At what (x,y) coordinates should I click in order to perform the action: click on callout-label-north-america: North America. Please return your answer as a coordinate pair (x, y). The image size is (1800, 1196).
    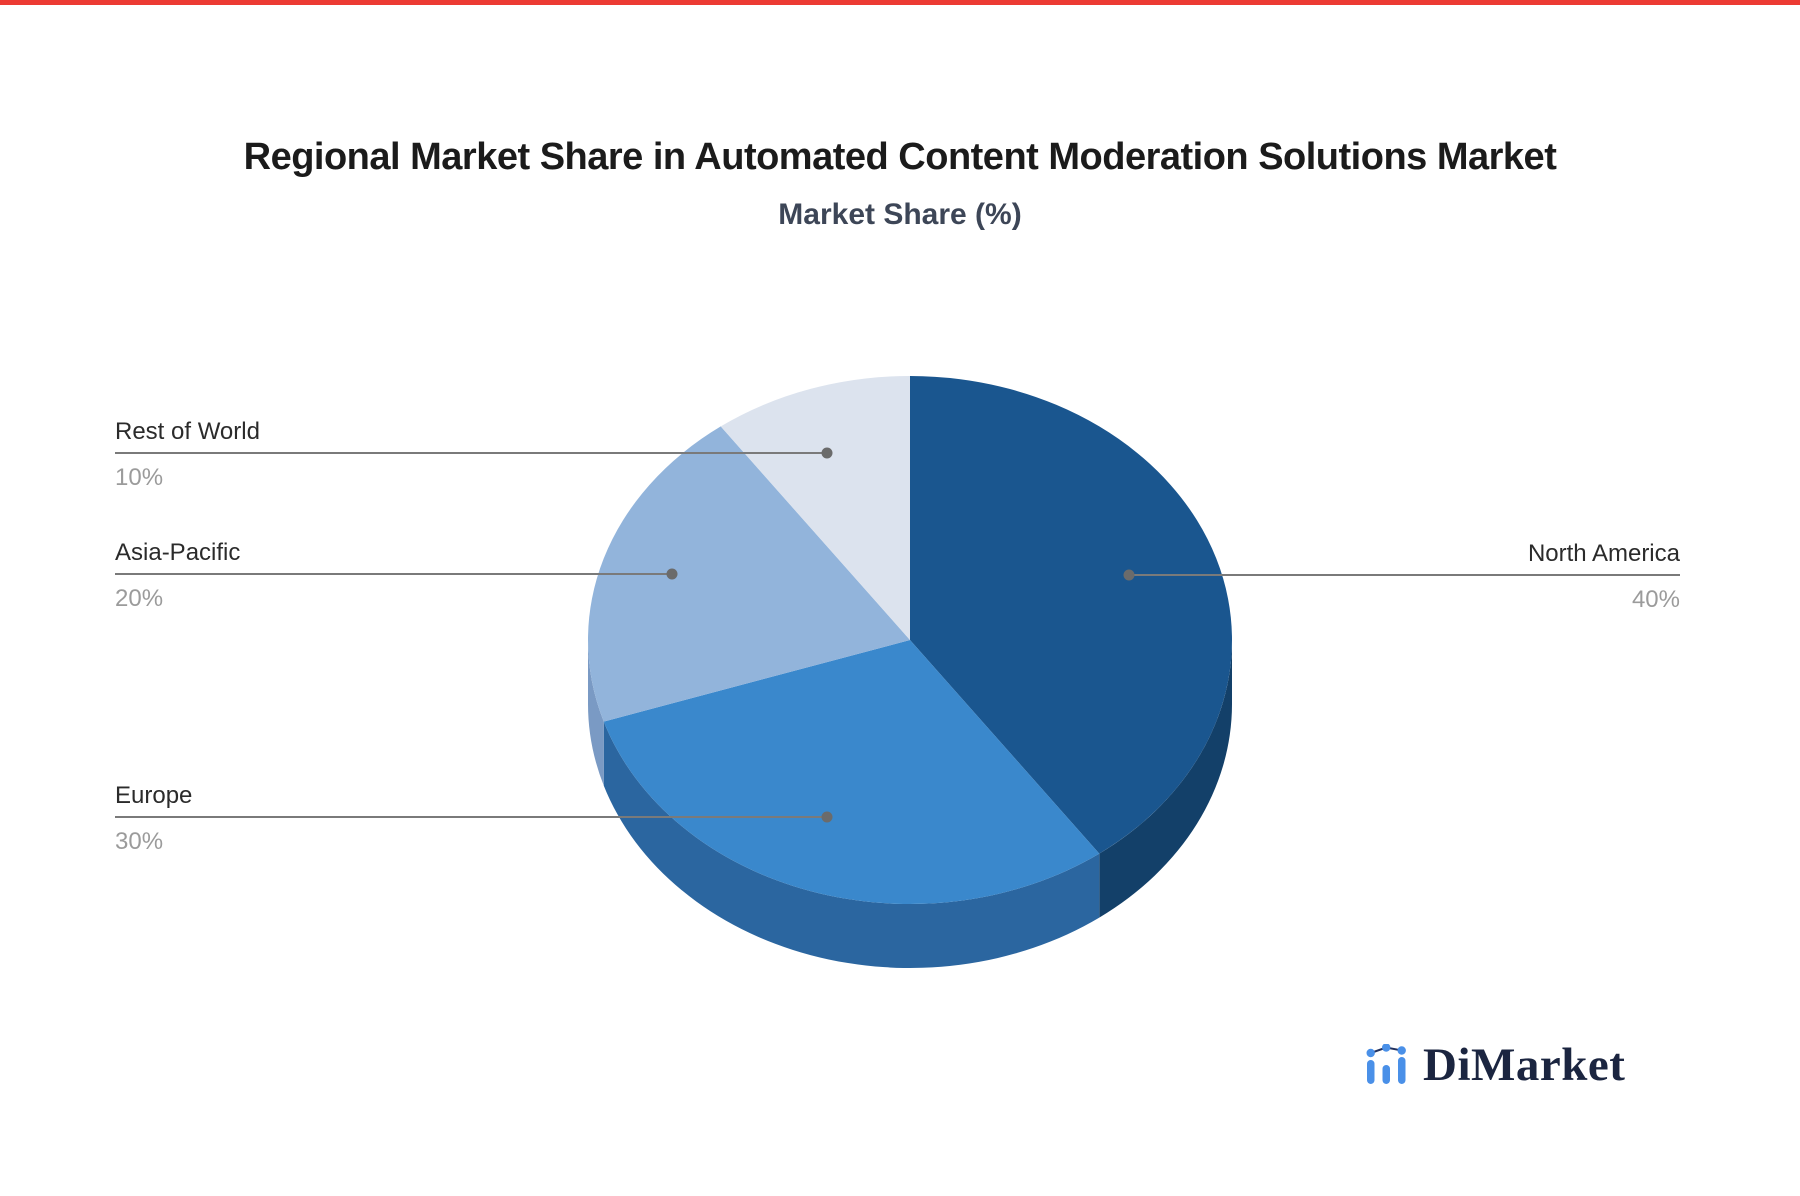
    Looking at the image, I should click on (1603, 553).